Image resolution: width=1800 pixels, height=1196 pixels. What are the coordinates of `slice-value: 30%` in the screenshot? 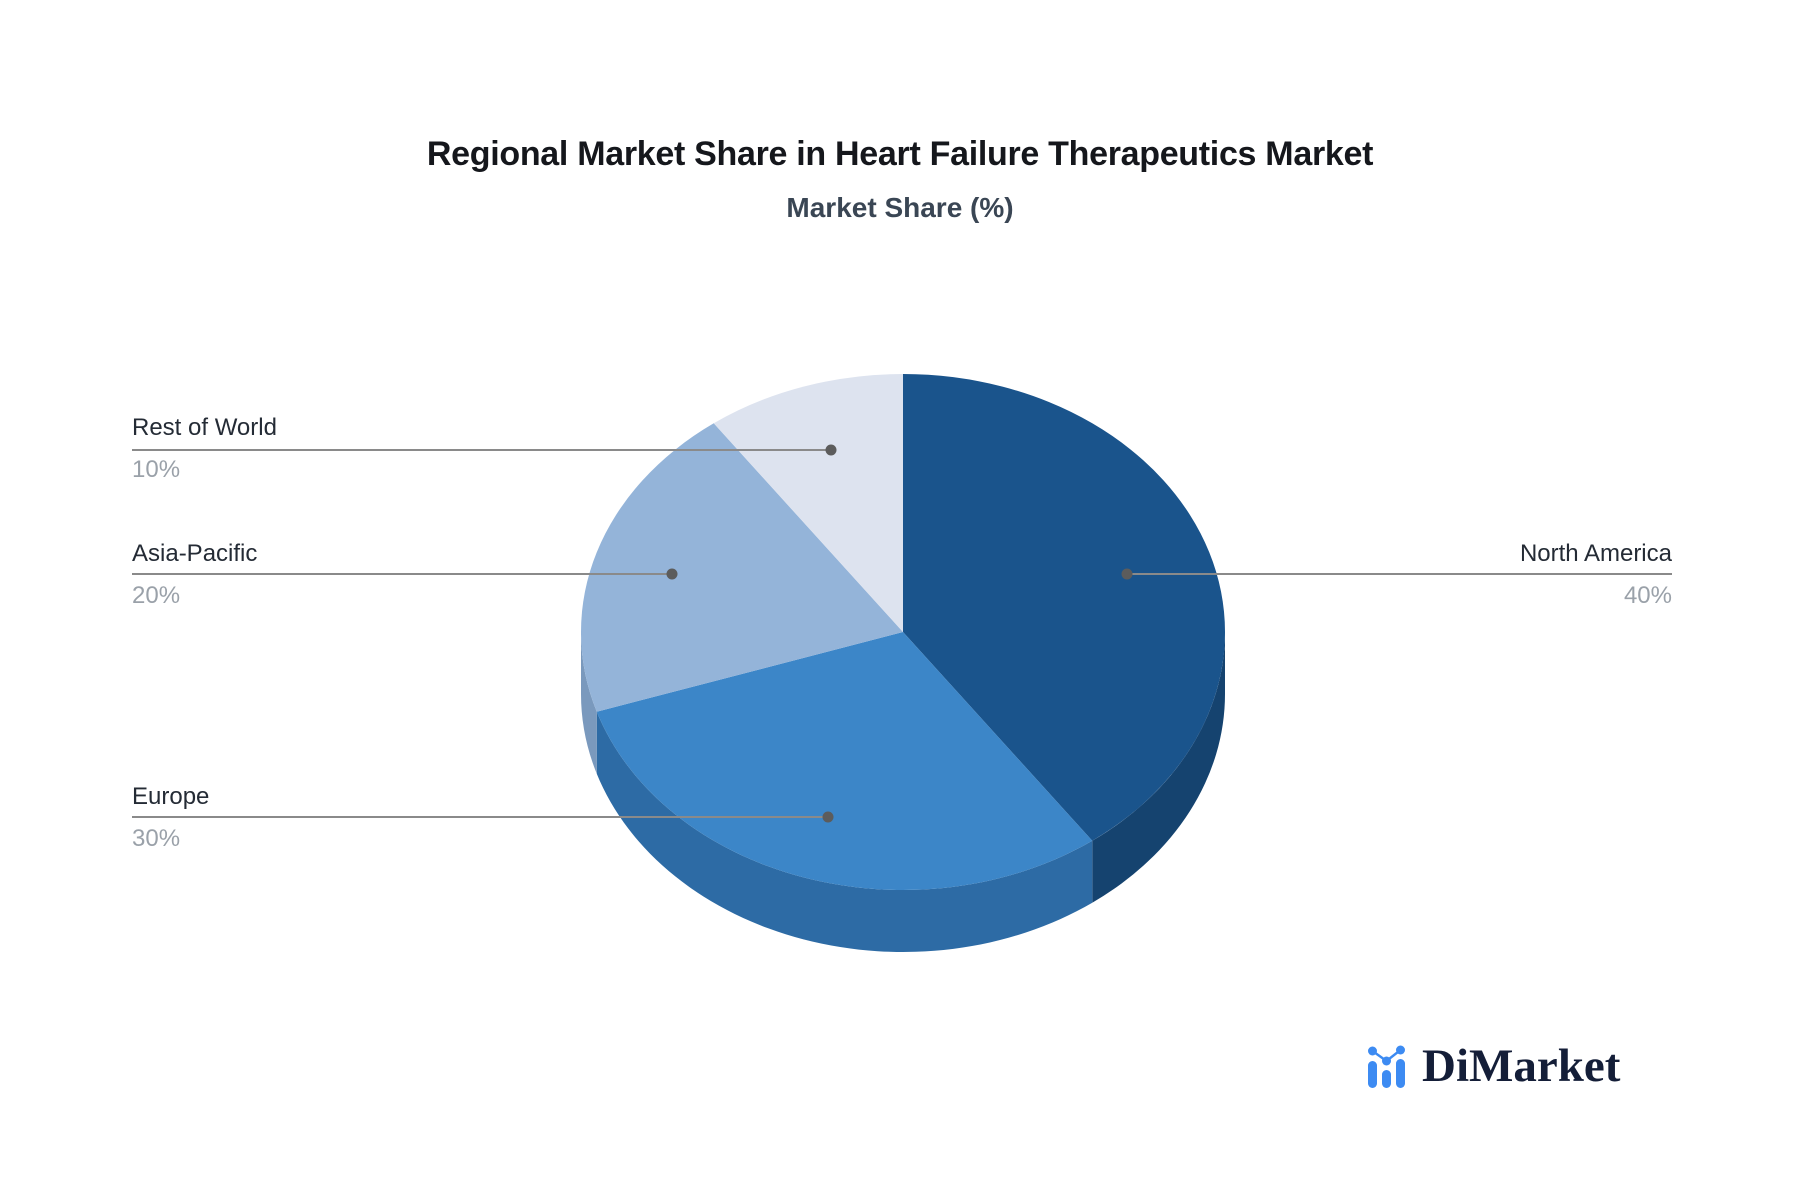 It's located at (156, 838).